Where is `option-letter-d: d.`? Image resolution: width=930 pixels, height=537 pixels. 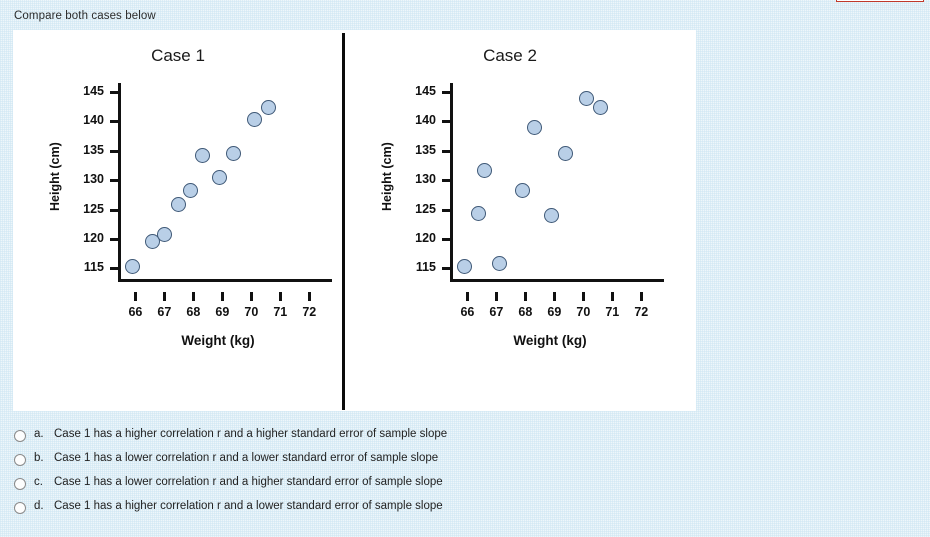 option-letter-d: d. is located at coordinates (39, 506).